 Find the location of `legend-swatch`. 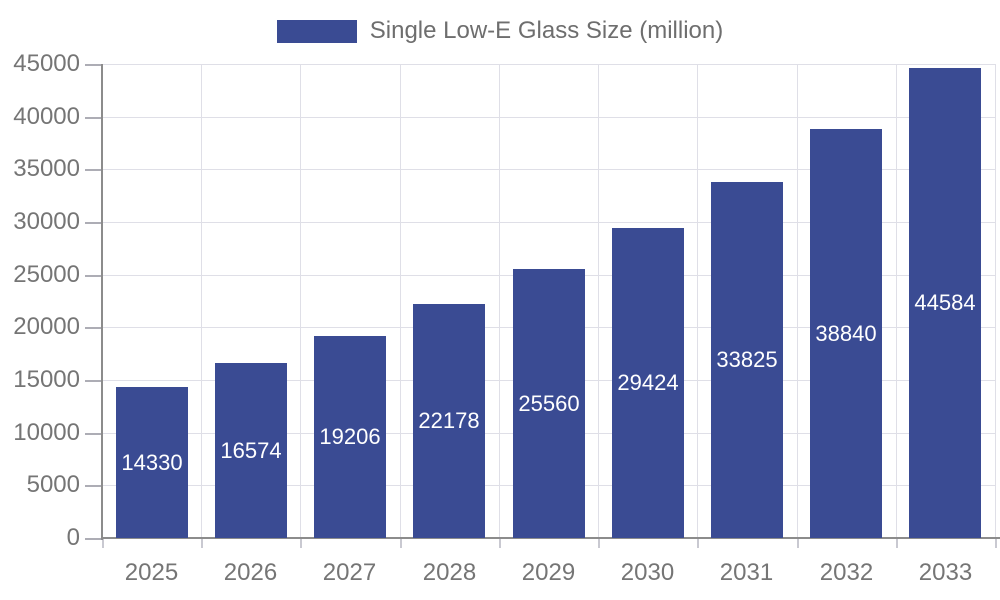

legend-swatch is located at coordinates (316, 31).